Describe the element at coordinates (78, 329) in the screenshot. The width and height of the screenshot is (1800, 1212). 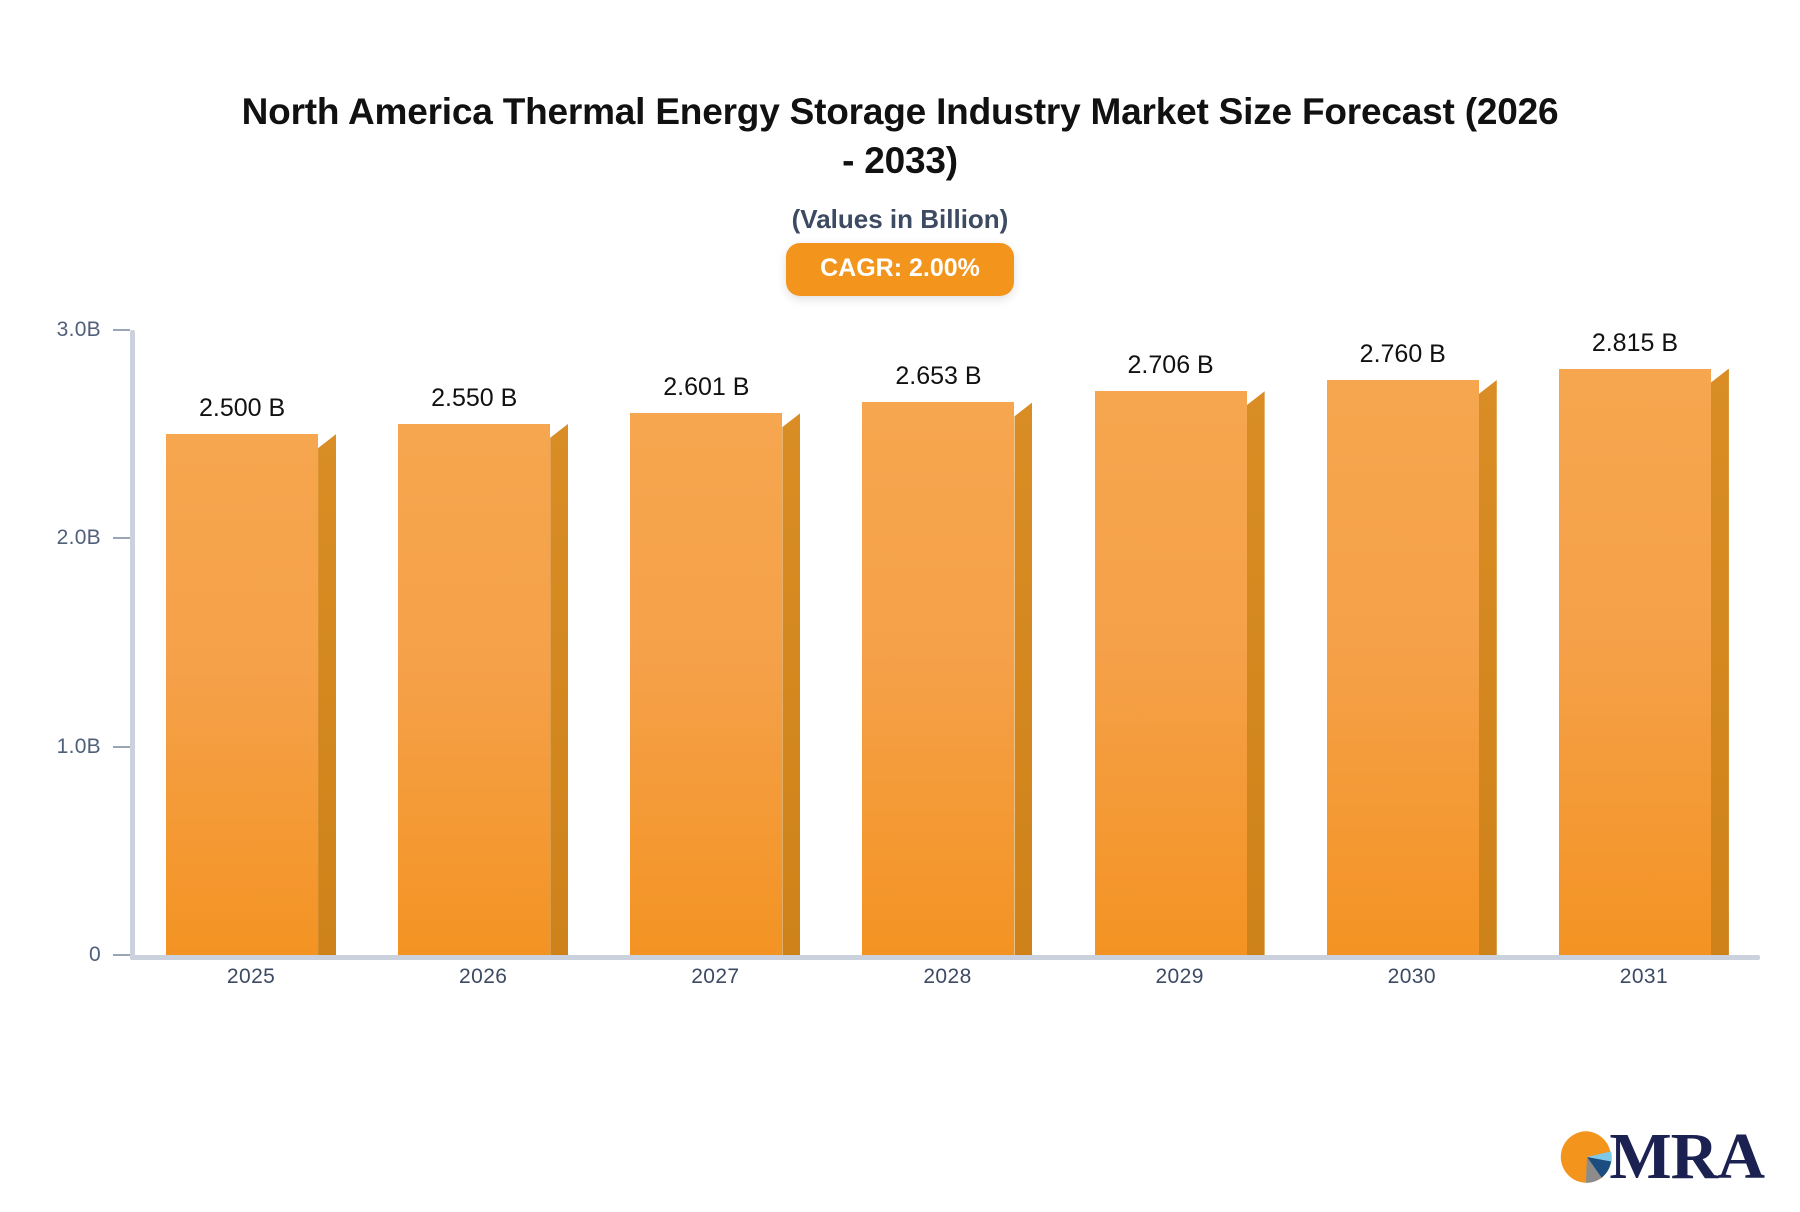
I see `y-axis-tick-label: 3.0B` at that location.